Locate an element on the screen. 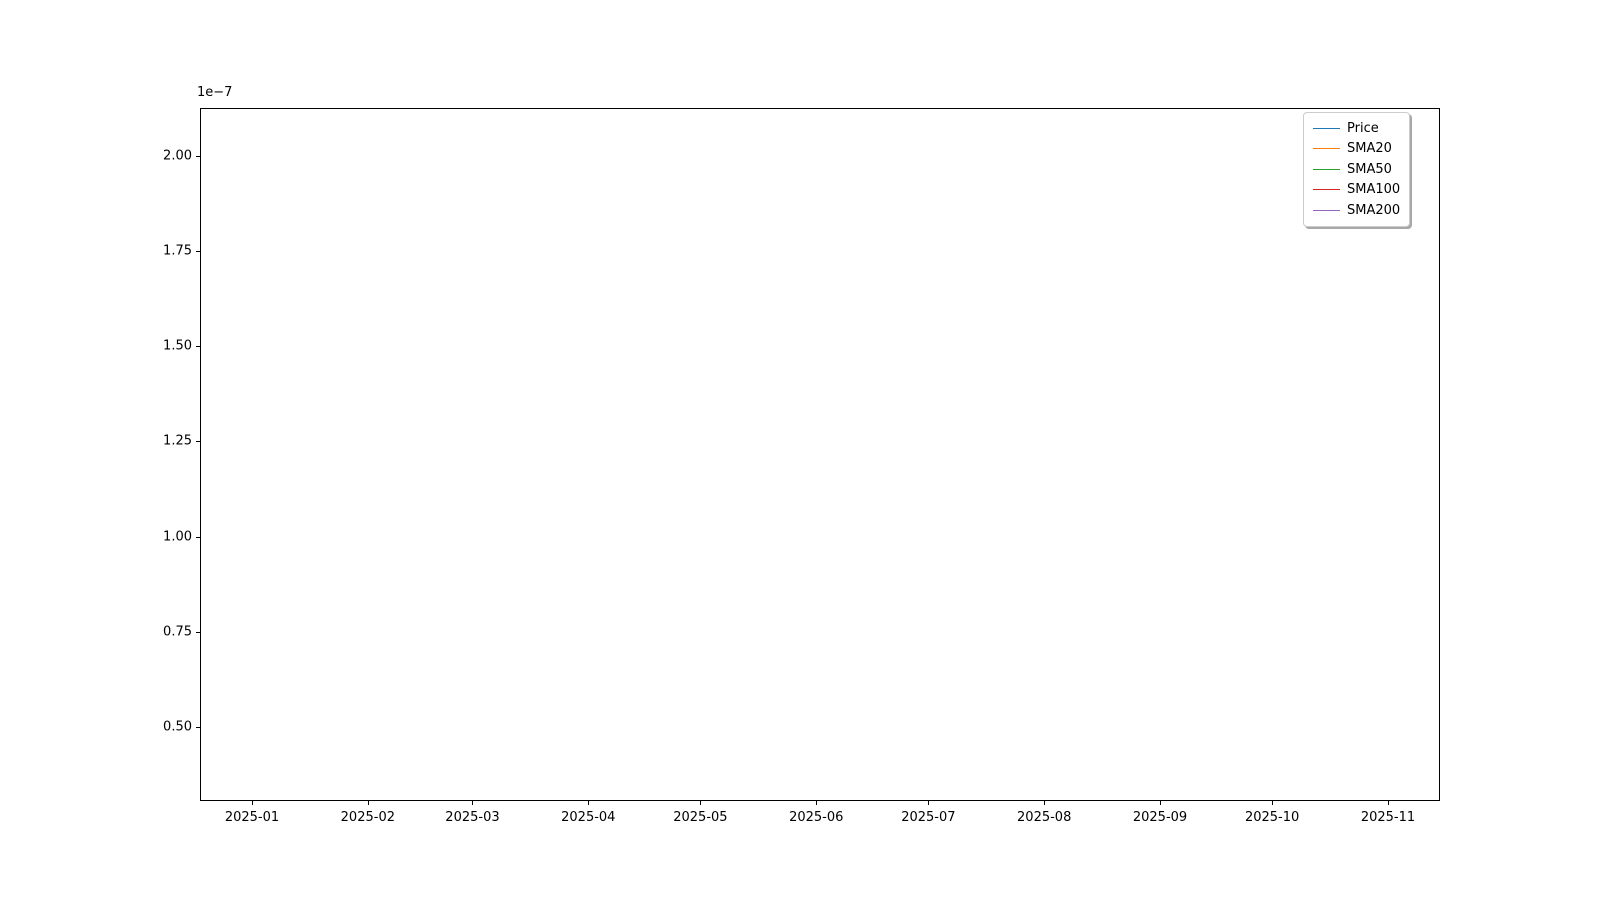 The image size is (1600, 900). legend: Price SMA20 SMA50 SMA100 SMA200 is located at coordinates (1357, 169).